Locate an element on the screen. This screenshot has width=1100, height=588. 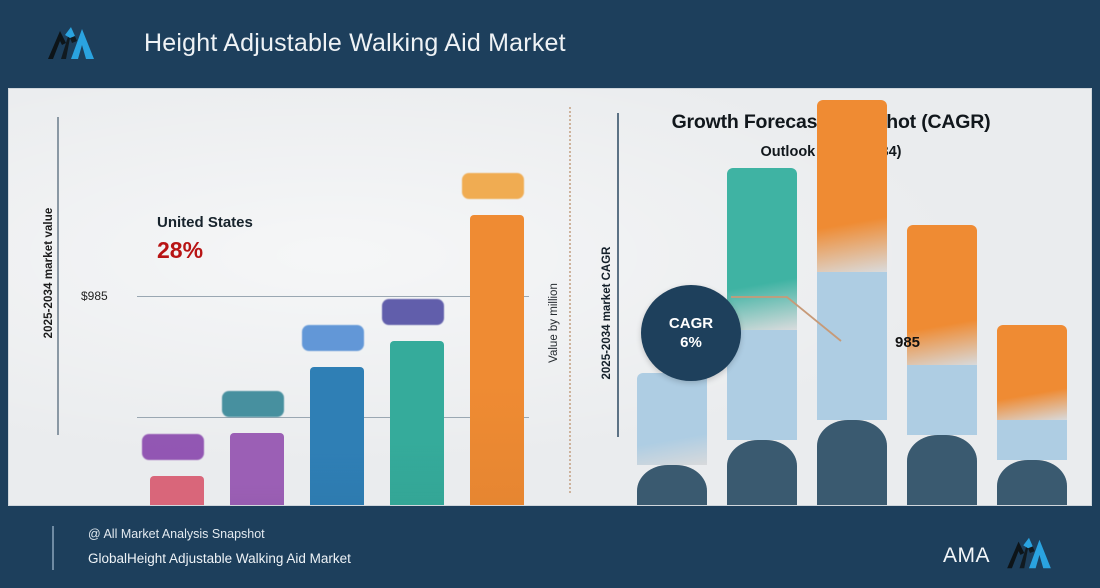
stacked-bar-2031 is located at coordinates (762, 336).